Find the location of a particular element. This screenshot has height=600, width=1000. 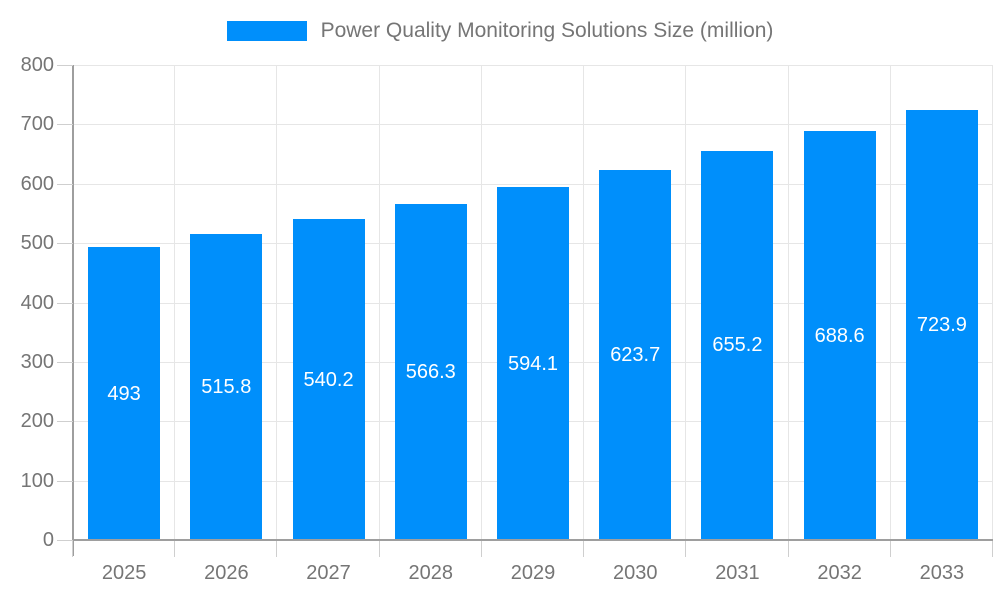

y-tick-label: 600 is located at coordinates (37, 183).